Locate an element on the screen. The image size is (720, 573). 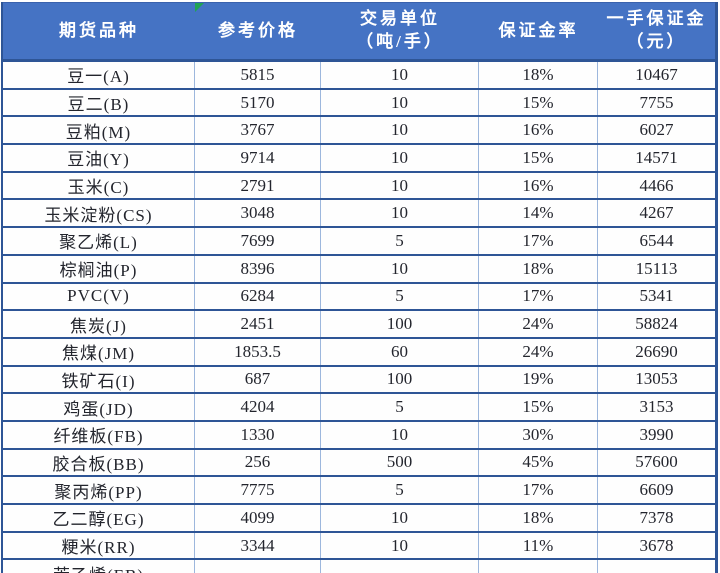
cell-margin-per-lot: 3678 is located at coordinates (656, 545).